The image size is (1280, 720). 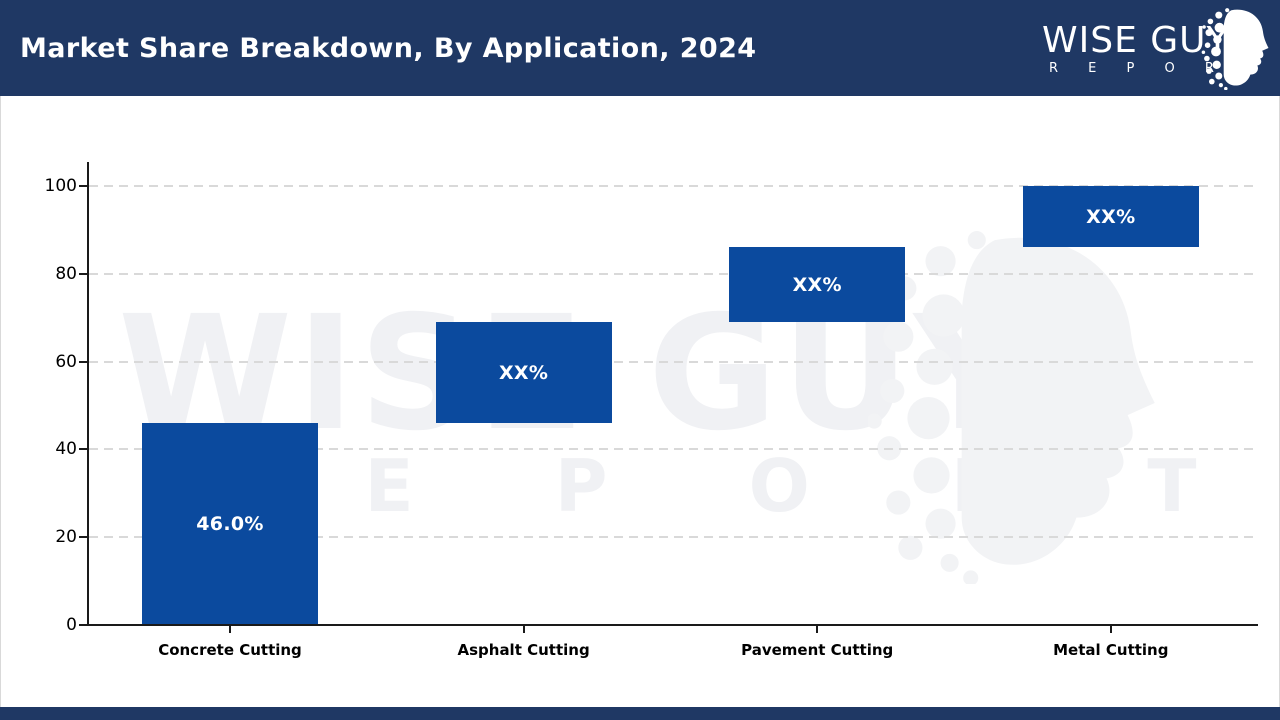 What do you see at coordinates (523, 650) in the screenshot?
I see `x-tick-label-1: Asphalt Cutting` at bounding box center [523, 650].